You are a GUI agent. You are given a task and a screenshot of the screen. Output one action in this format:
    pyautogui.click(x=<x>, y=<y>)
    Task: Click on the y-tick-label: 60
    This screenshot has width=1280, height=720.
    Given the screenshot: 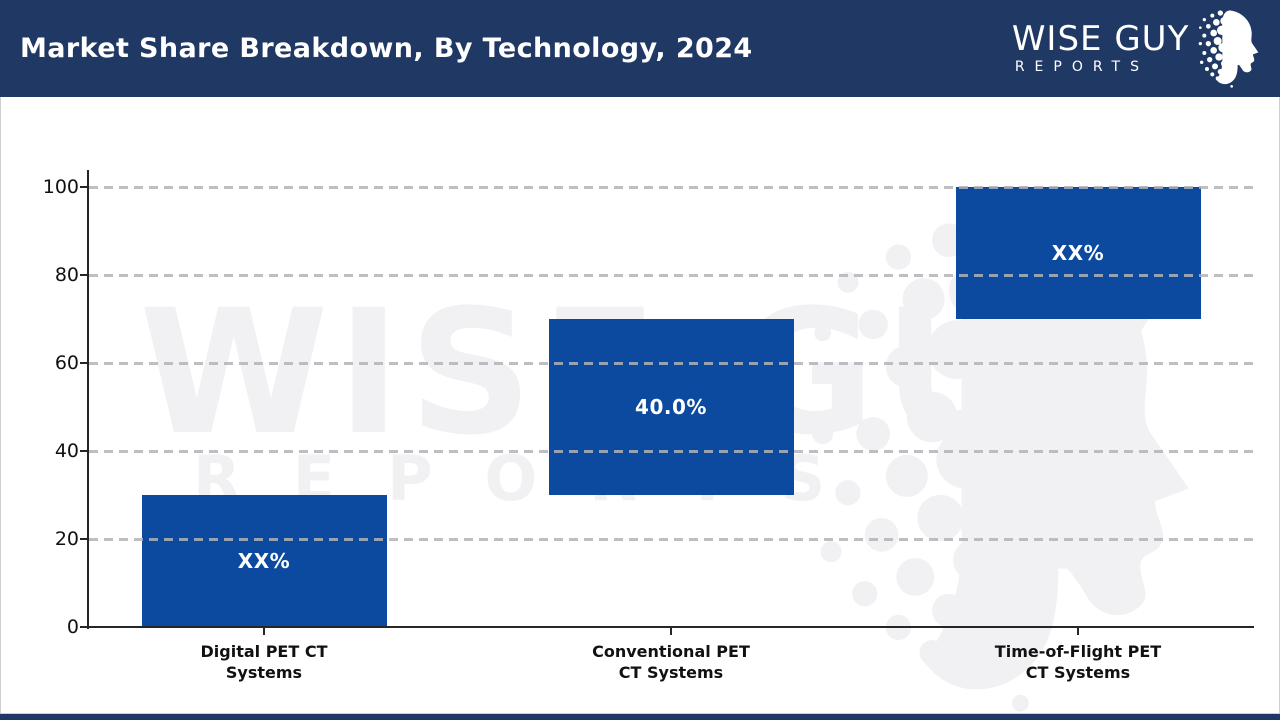 What is the action you would take?
    pyautogui.click(x=66, y=363)
    